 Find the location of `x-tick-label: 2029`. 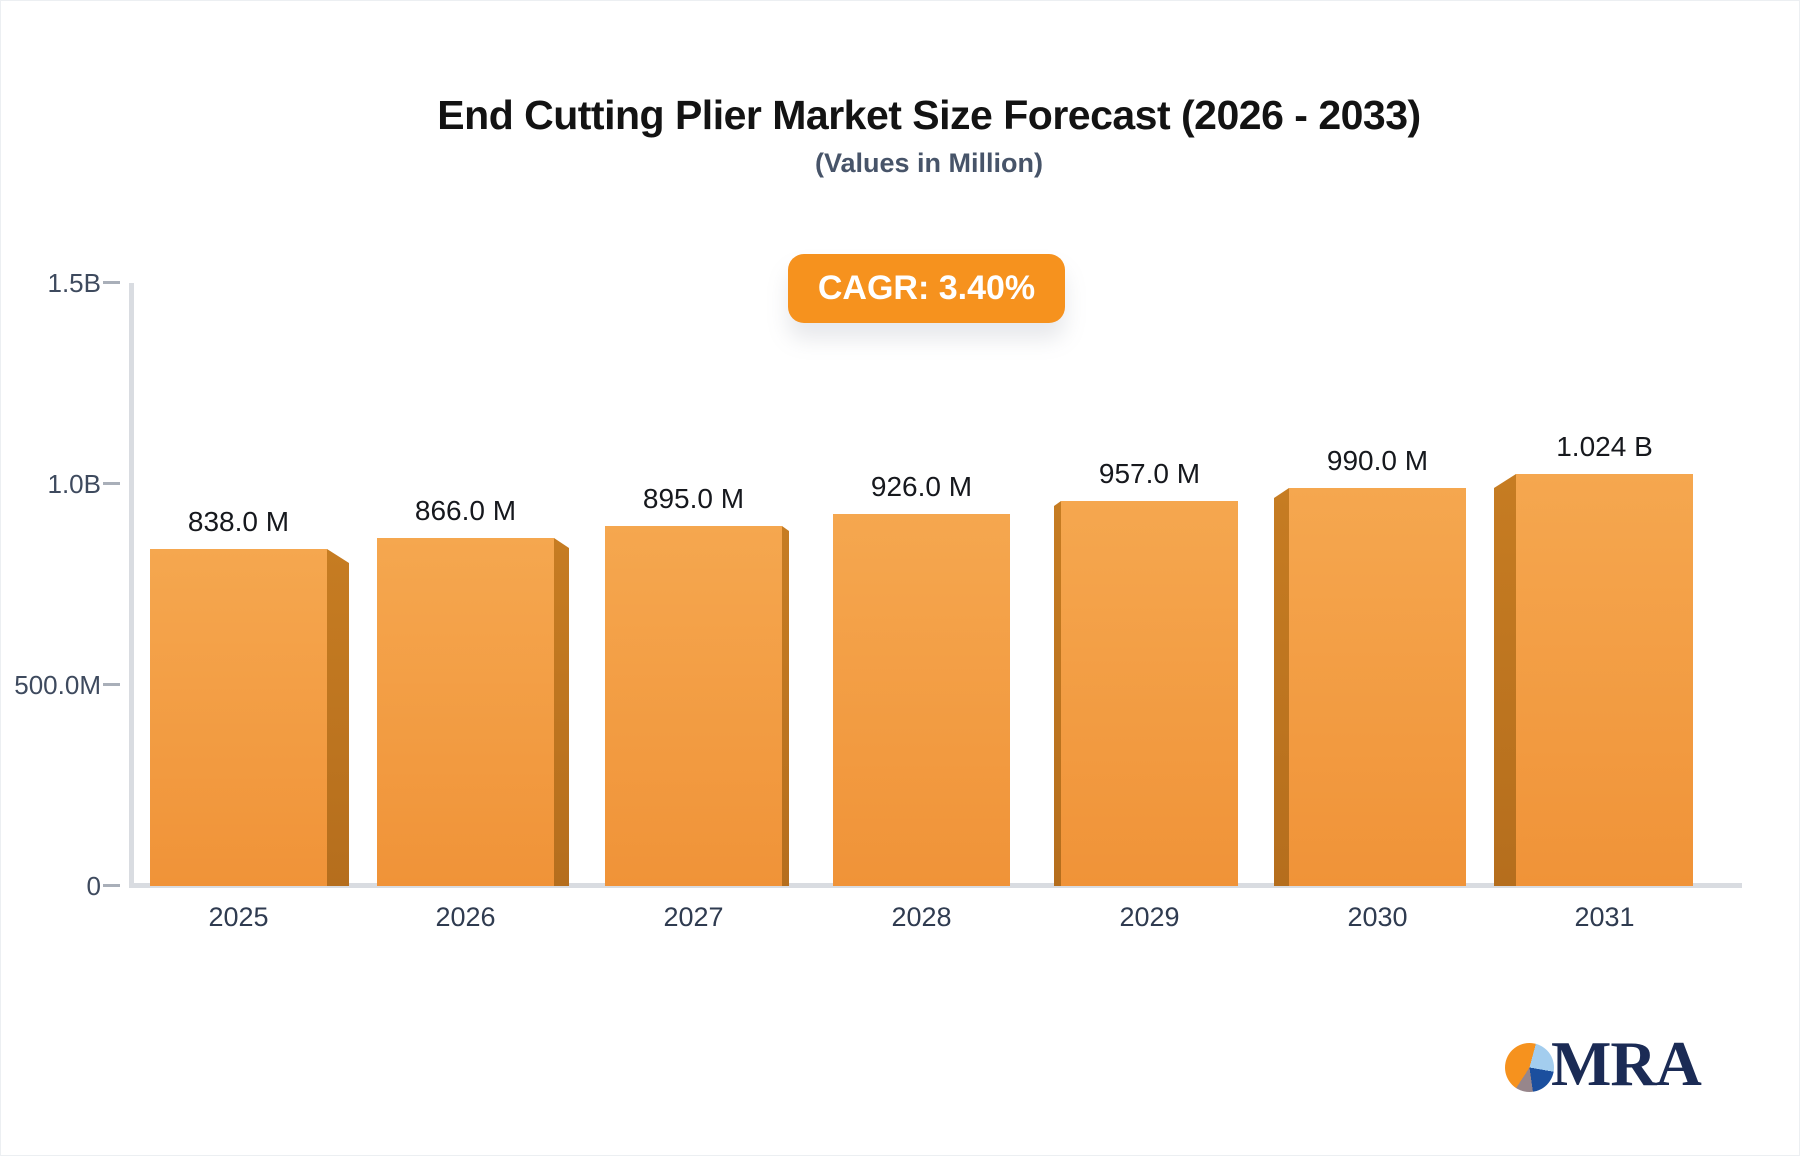

x-tick-label: 2029 is located at coordinates (1149, 917).